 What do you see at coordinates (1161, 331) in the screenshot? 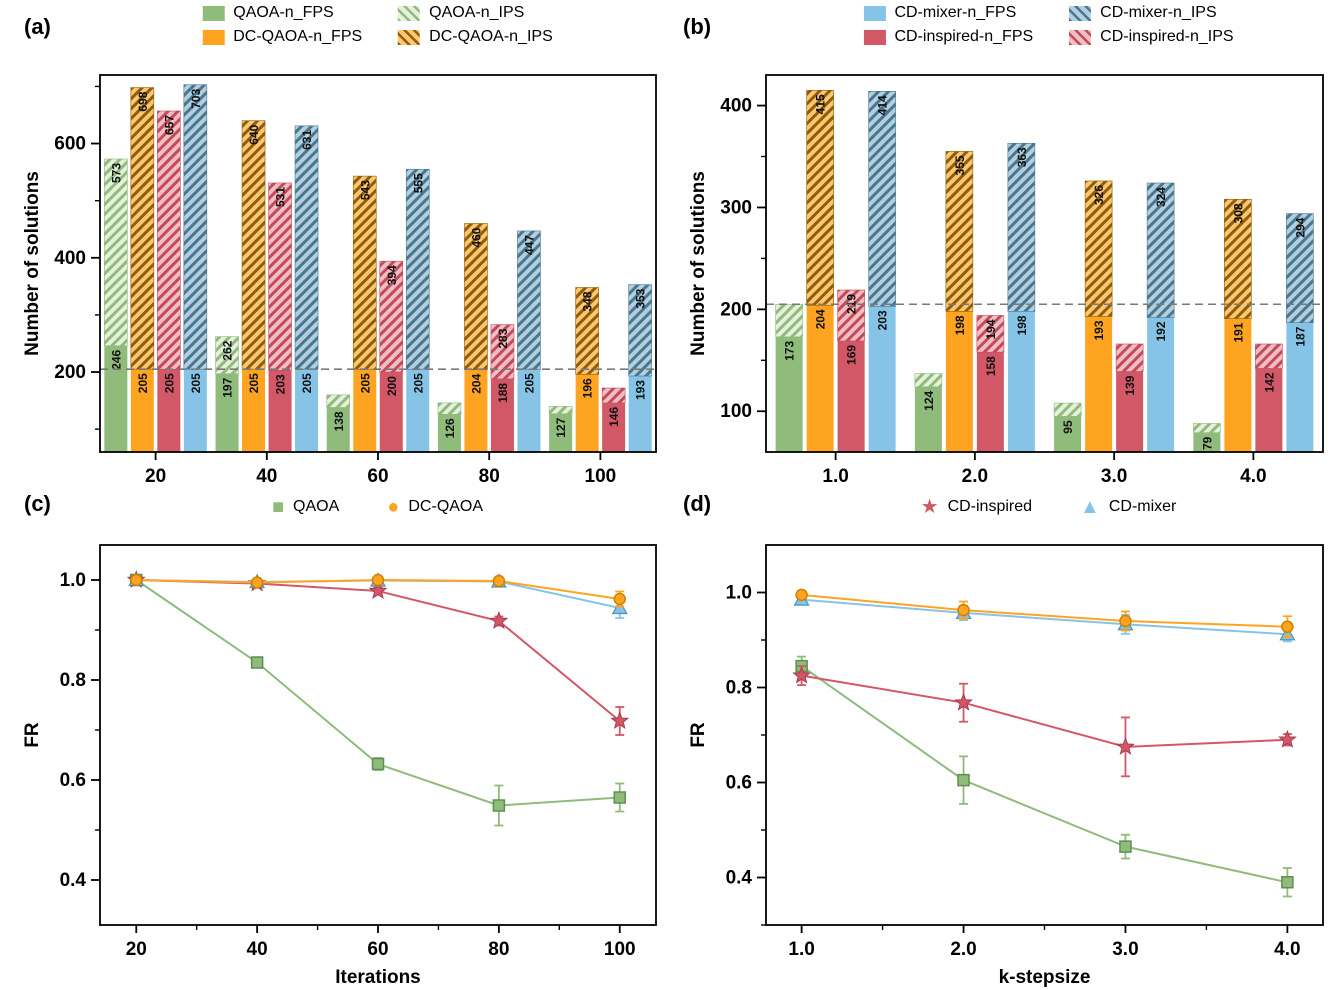
I see `bar-value-label: 192` at bounding box center [1161, 331].